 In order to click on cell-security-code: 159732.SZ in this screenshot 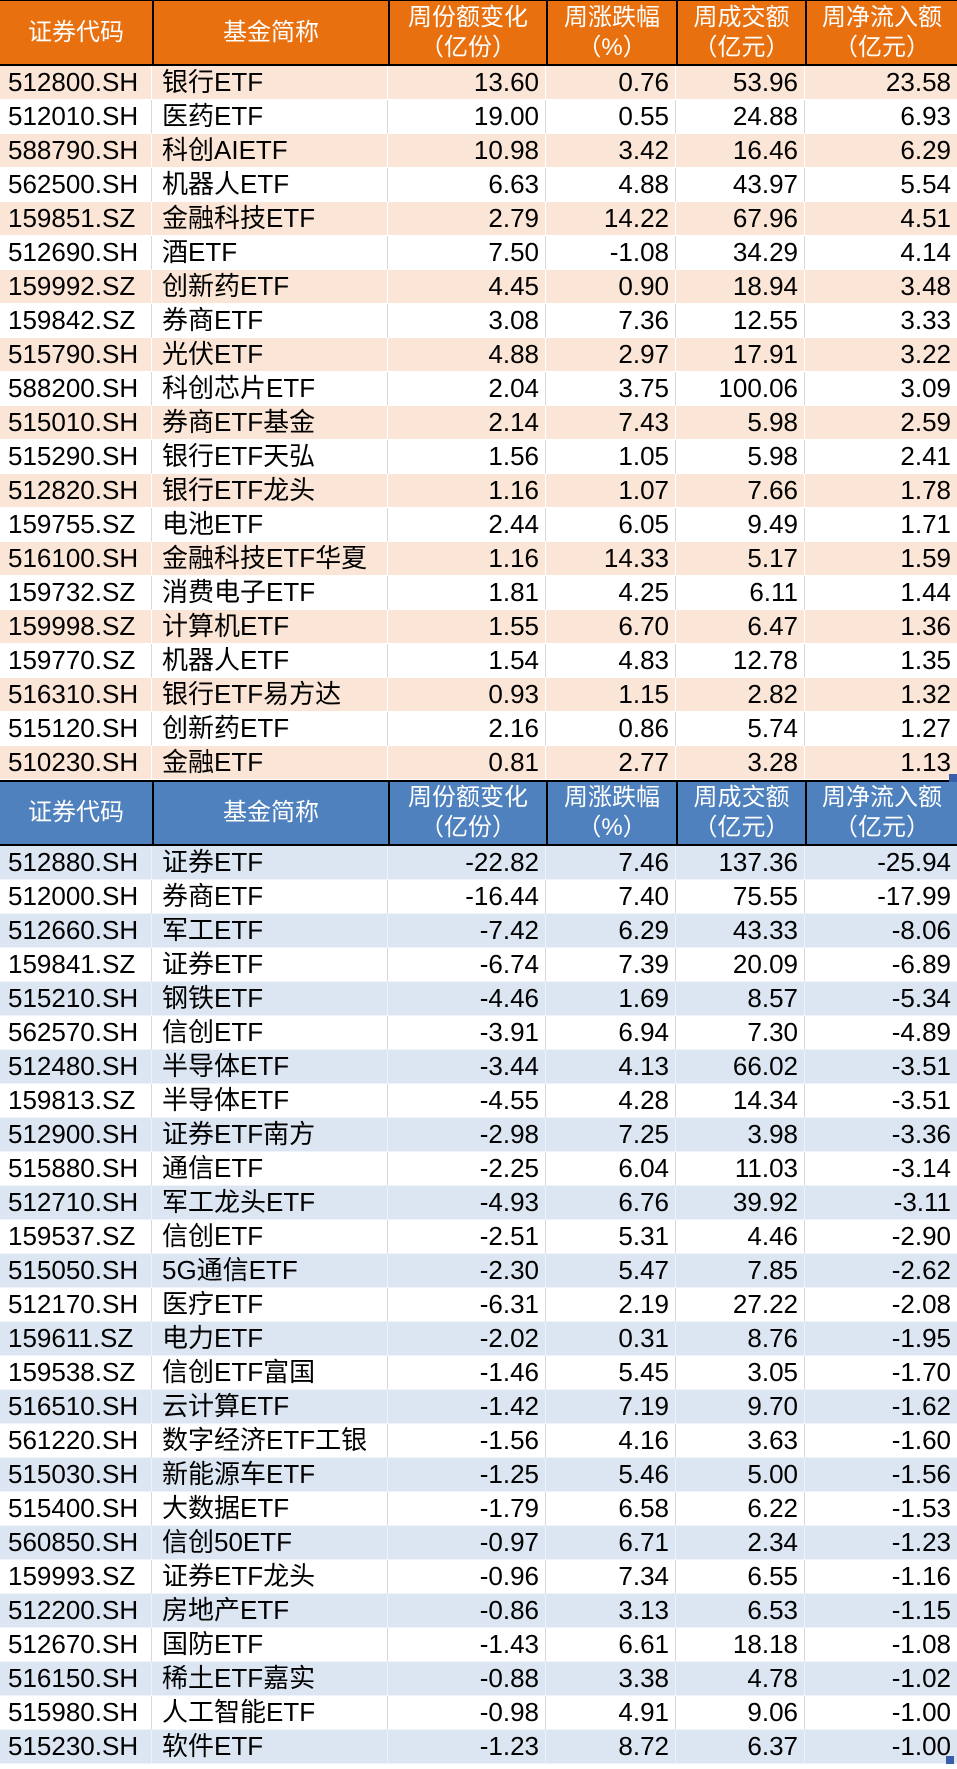, I will do `click(76, 593)`.